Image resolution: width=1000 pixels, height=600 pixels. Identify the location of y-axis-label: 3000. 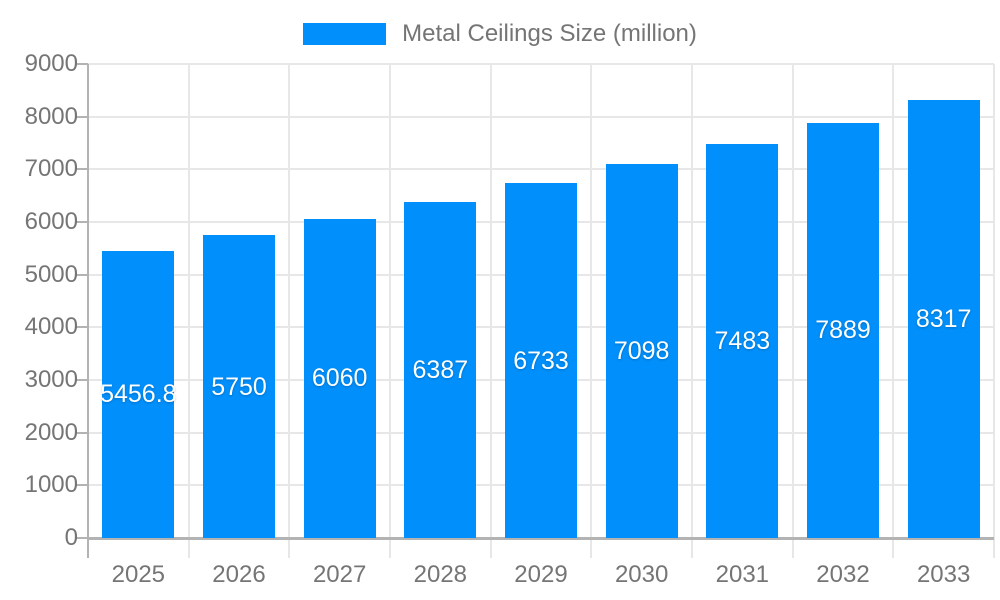
(51, 379).